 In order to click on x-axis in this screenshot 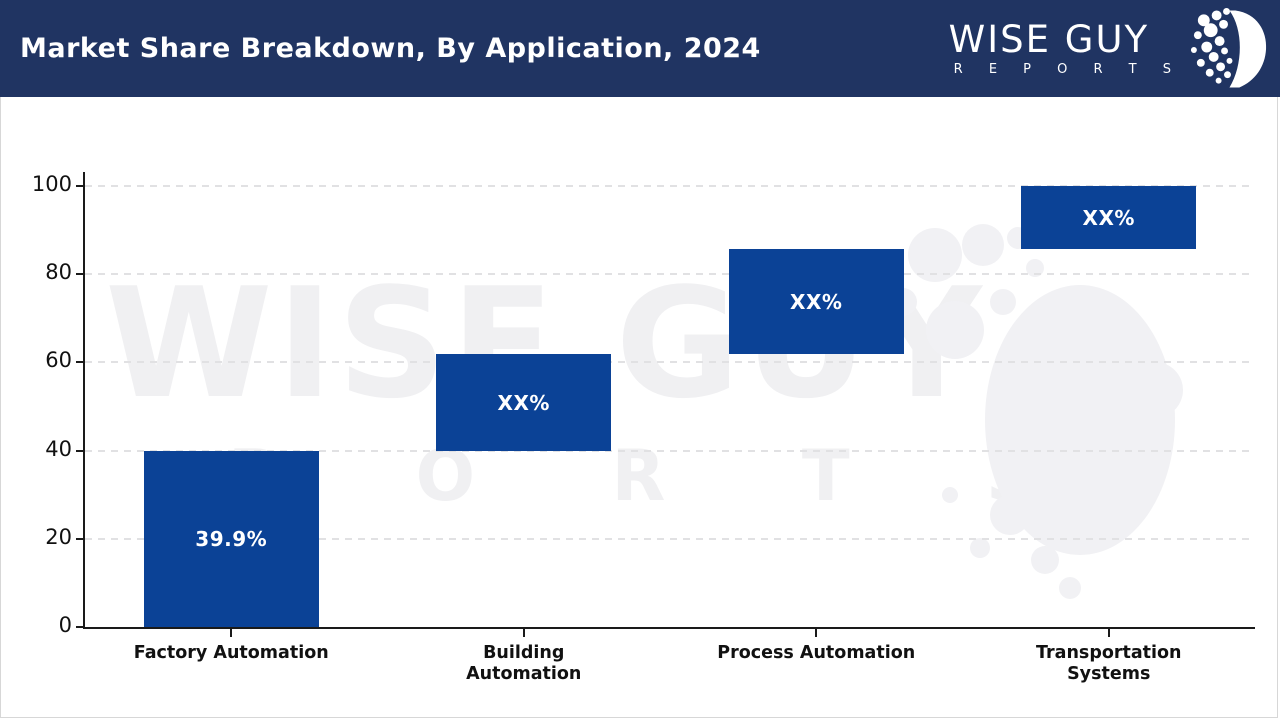, I will do `click(669, 628)`.